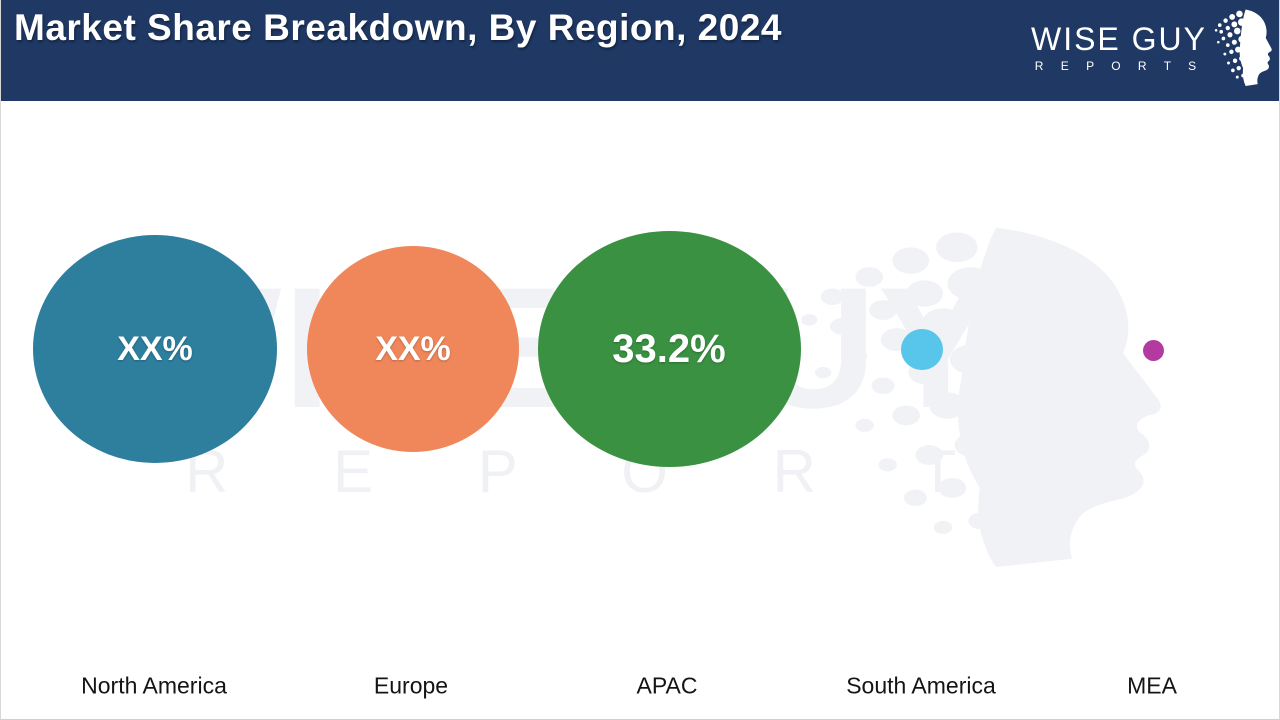 The image size is (1280, 720). I want to click on category-label-europe: Europe, so click(411, 685).